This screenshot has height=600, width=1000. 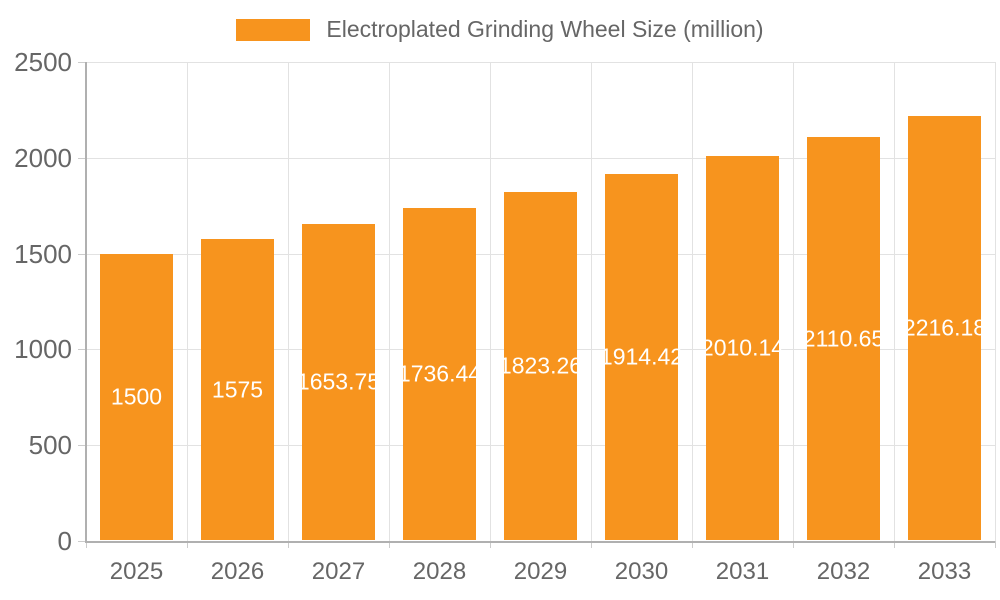 I want to click on x-axis-label: 2028, so click(x=439, y=571).